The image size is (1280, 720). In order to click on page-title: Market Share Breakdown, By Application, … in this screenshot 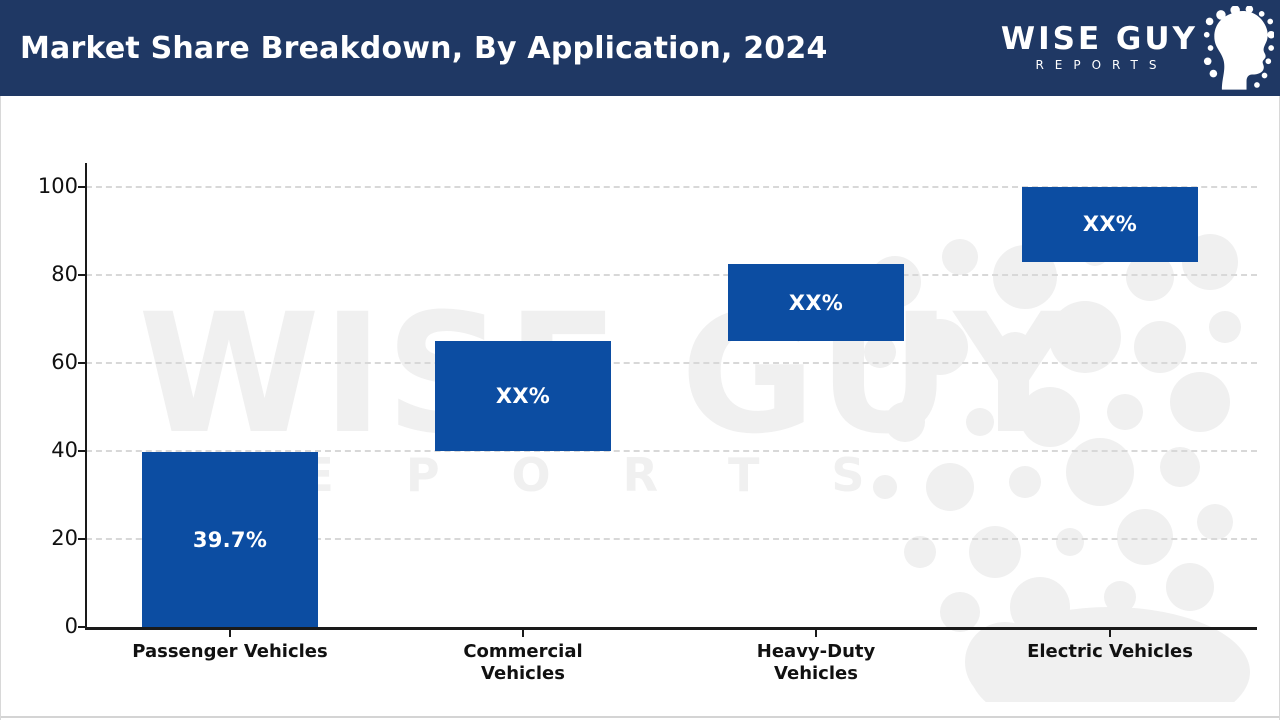, I will do `click(424, 48)`.